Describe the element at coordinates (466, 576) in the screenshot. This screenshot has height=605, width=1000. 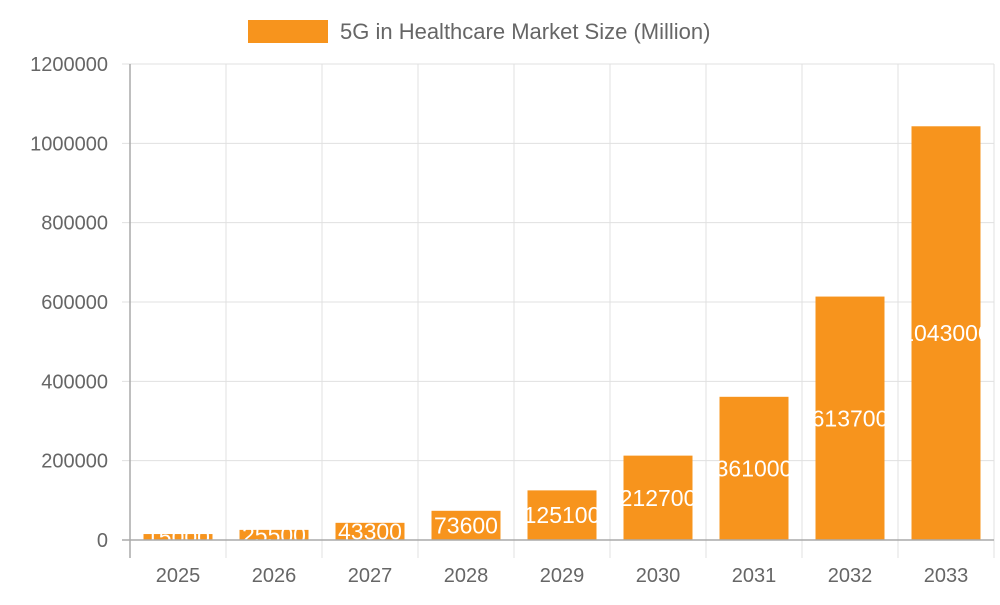
I see `x-tick-label: 2028` at that location.